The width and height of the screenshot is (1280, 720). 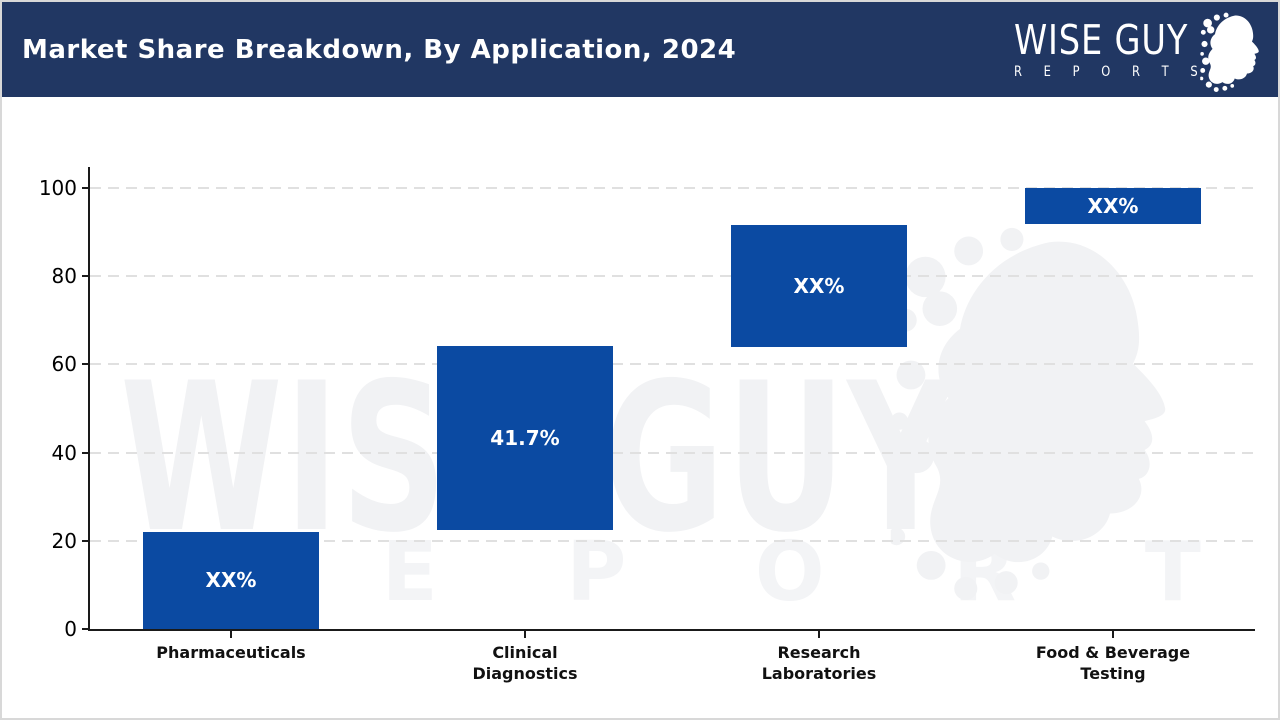 I want to click on bar-research-laboratories: XX%, so click(x=819, y=286).